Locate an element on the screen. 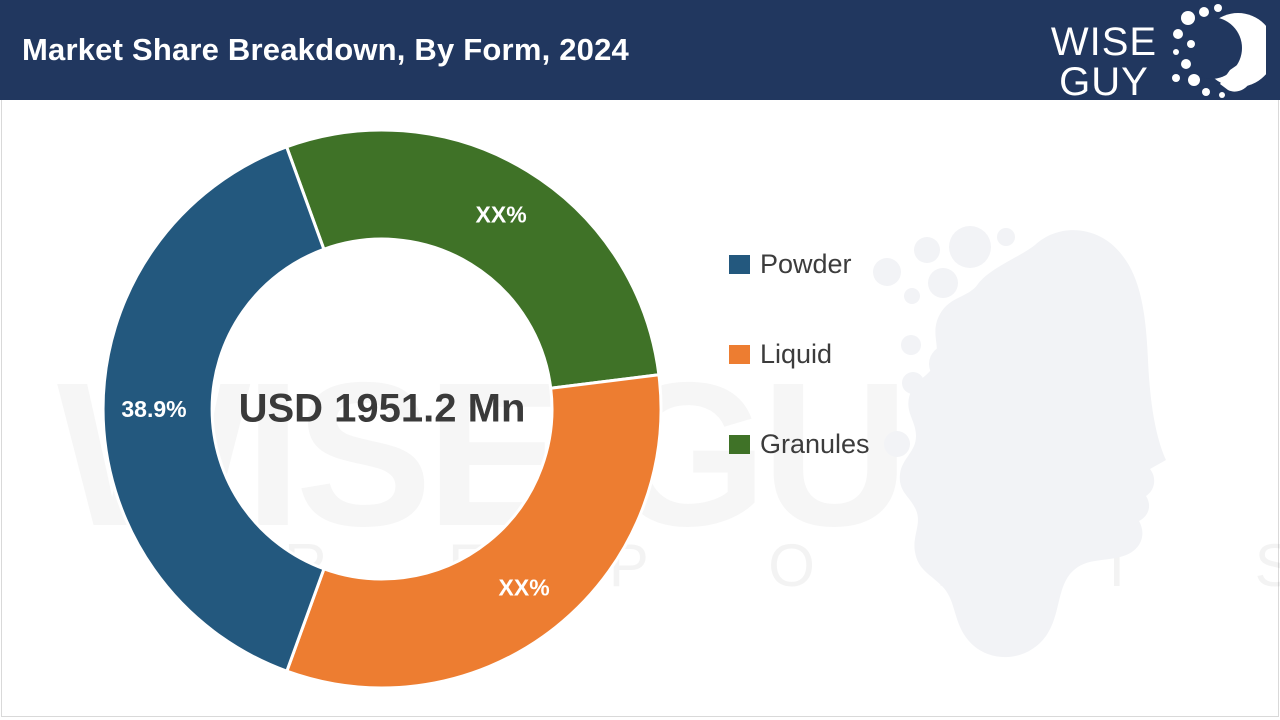  legend-label: Granules is located at coordinates (815, 443).